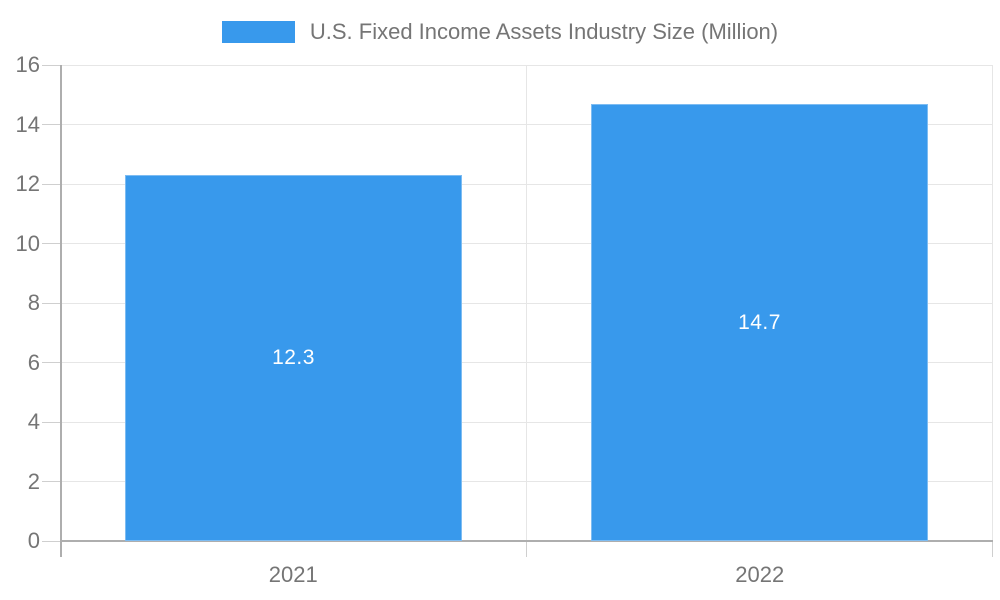  What do you see at coordinates (61, 311) in the screenshot?
I see `y-axis-line` at bounding box center [61, 311].